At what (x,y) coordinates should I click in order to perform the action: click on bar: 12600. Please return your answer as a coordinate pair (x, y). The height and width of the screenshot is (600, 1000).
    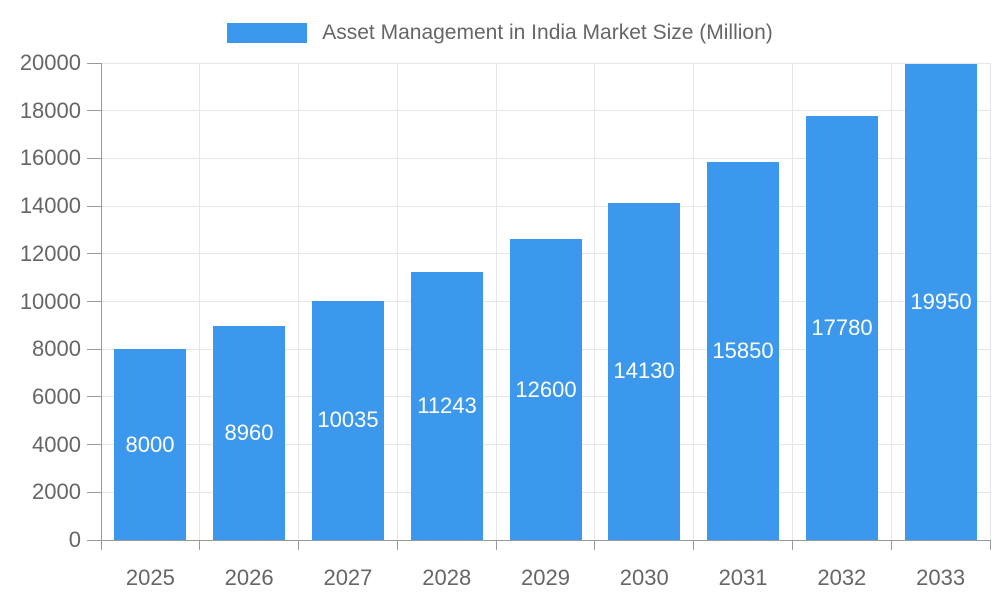
    Looking at the image, I should click on (546, 389).